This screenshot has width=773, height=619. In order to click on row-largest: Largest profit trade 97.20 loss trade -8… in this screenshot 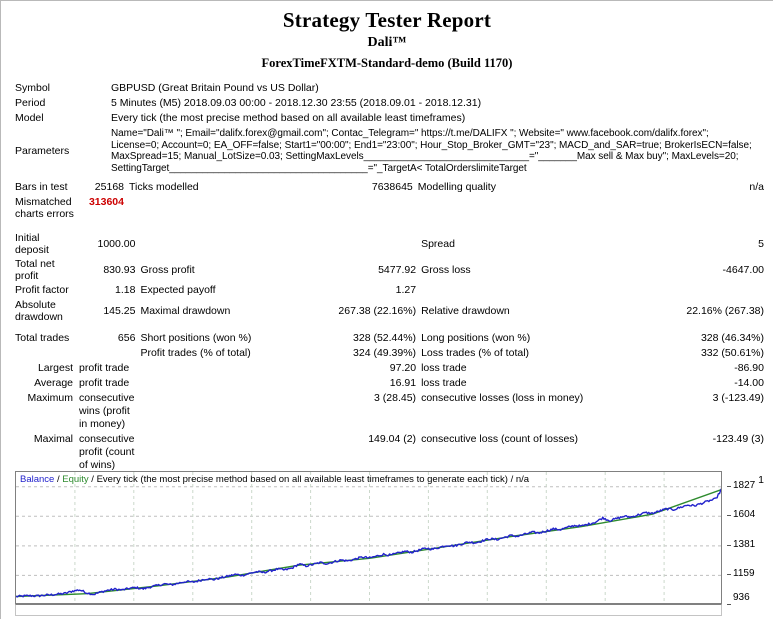, I will do `click(389, 368)`.